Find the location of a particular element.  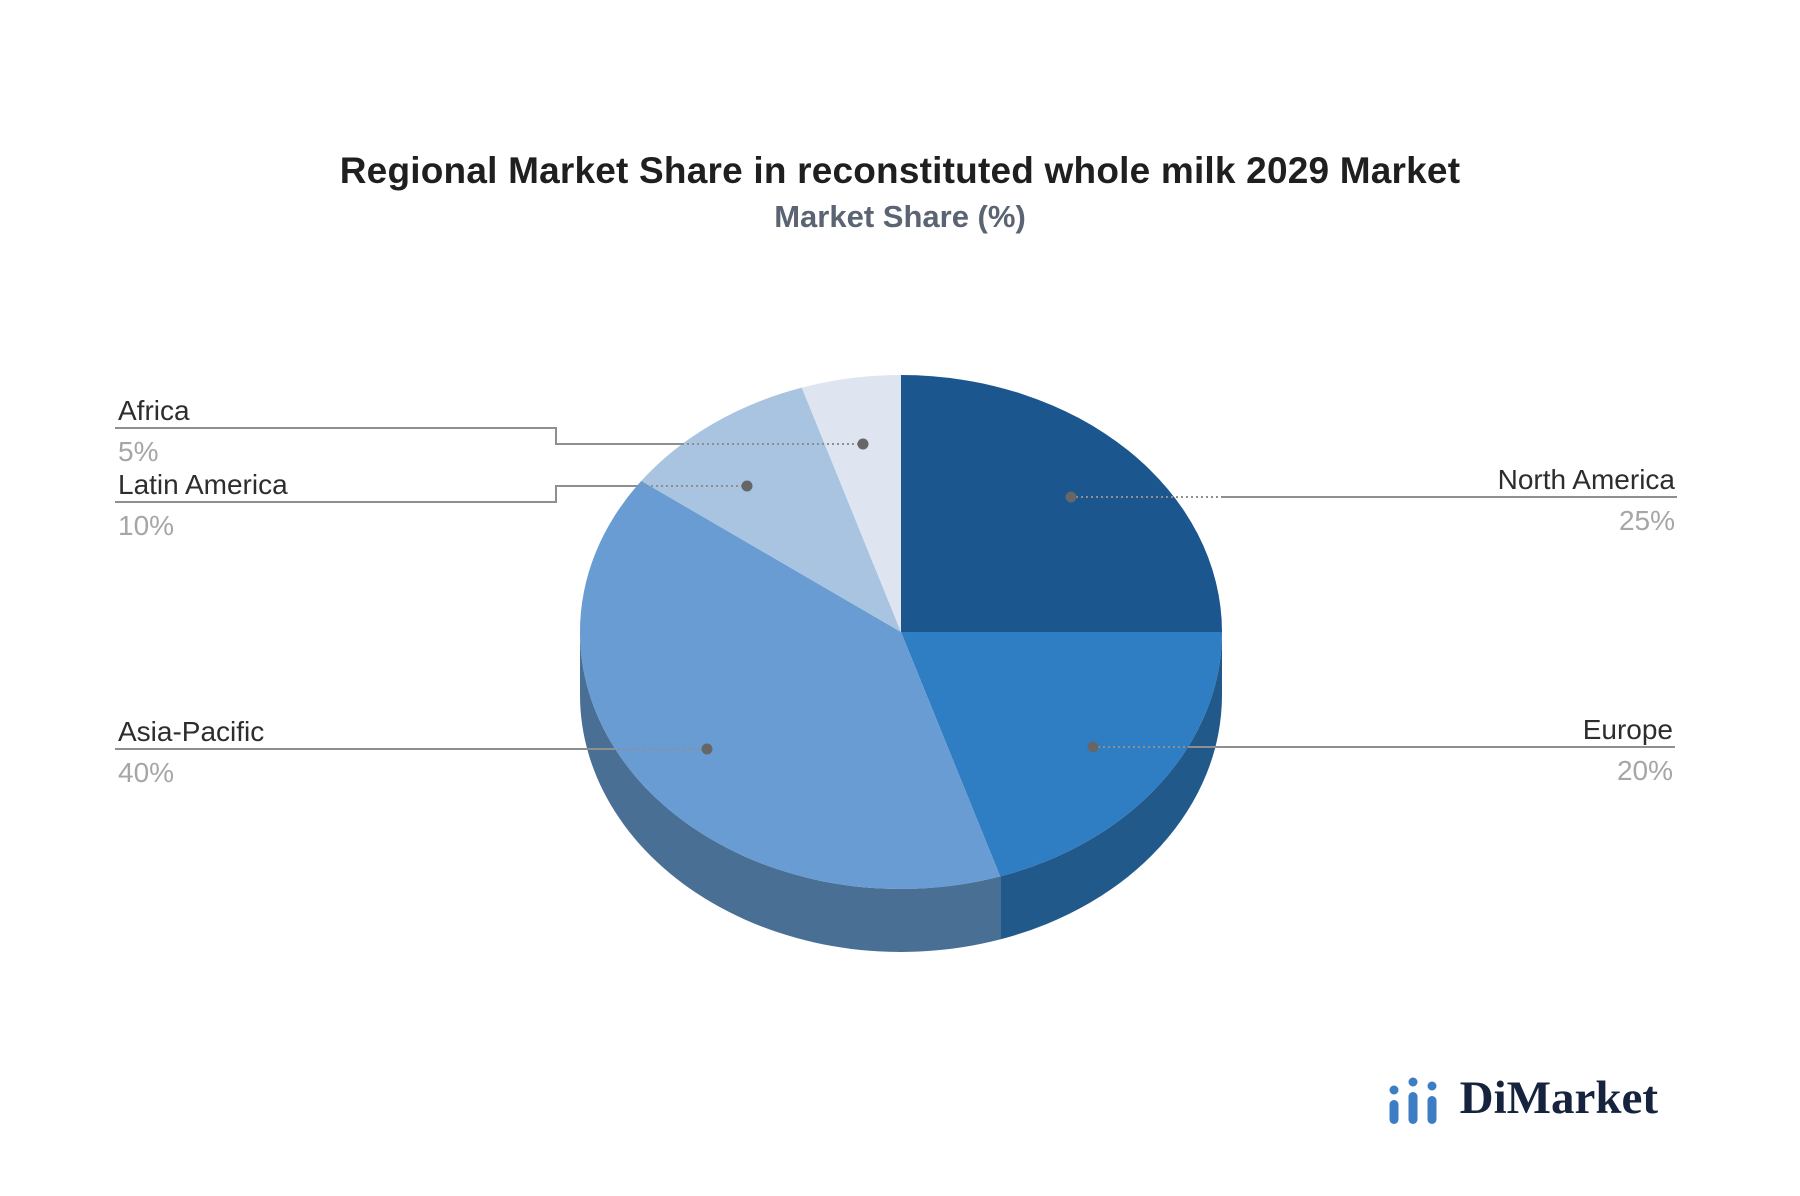

pie-slice-asia-pacific is located at coordinates (790, 684).